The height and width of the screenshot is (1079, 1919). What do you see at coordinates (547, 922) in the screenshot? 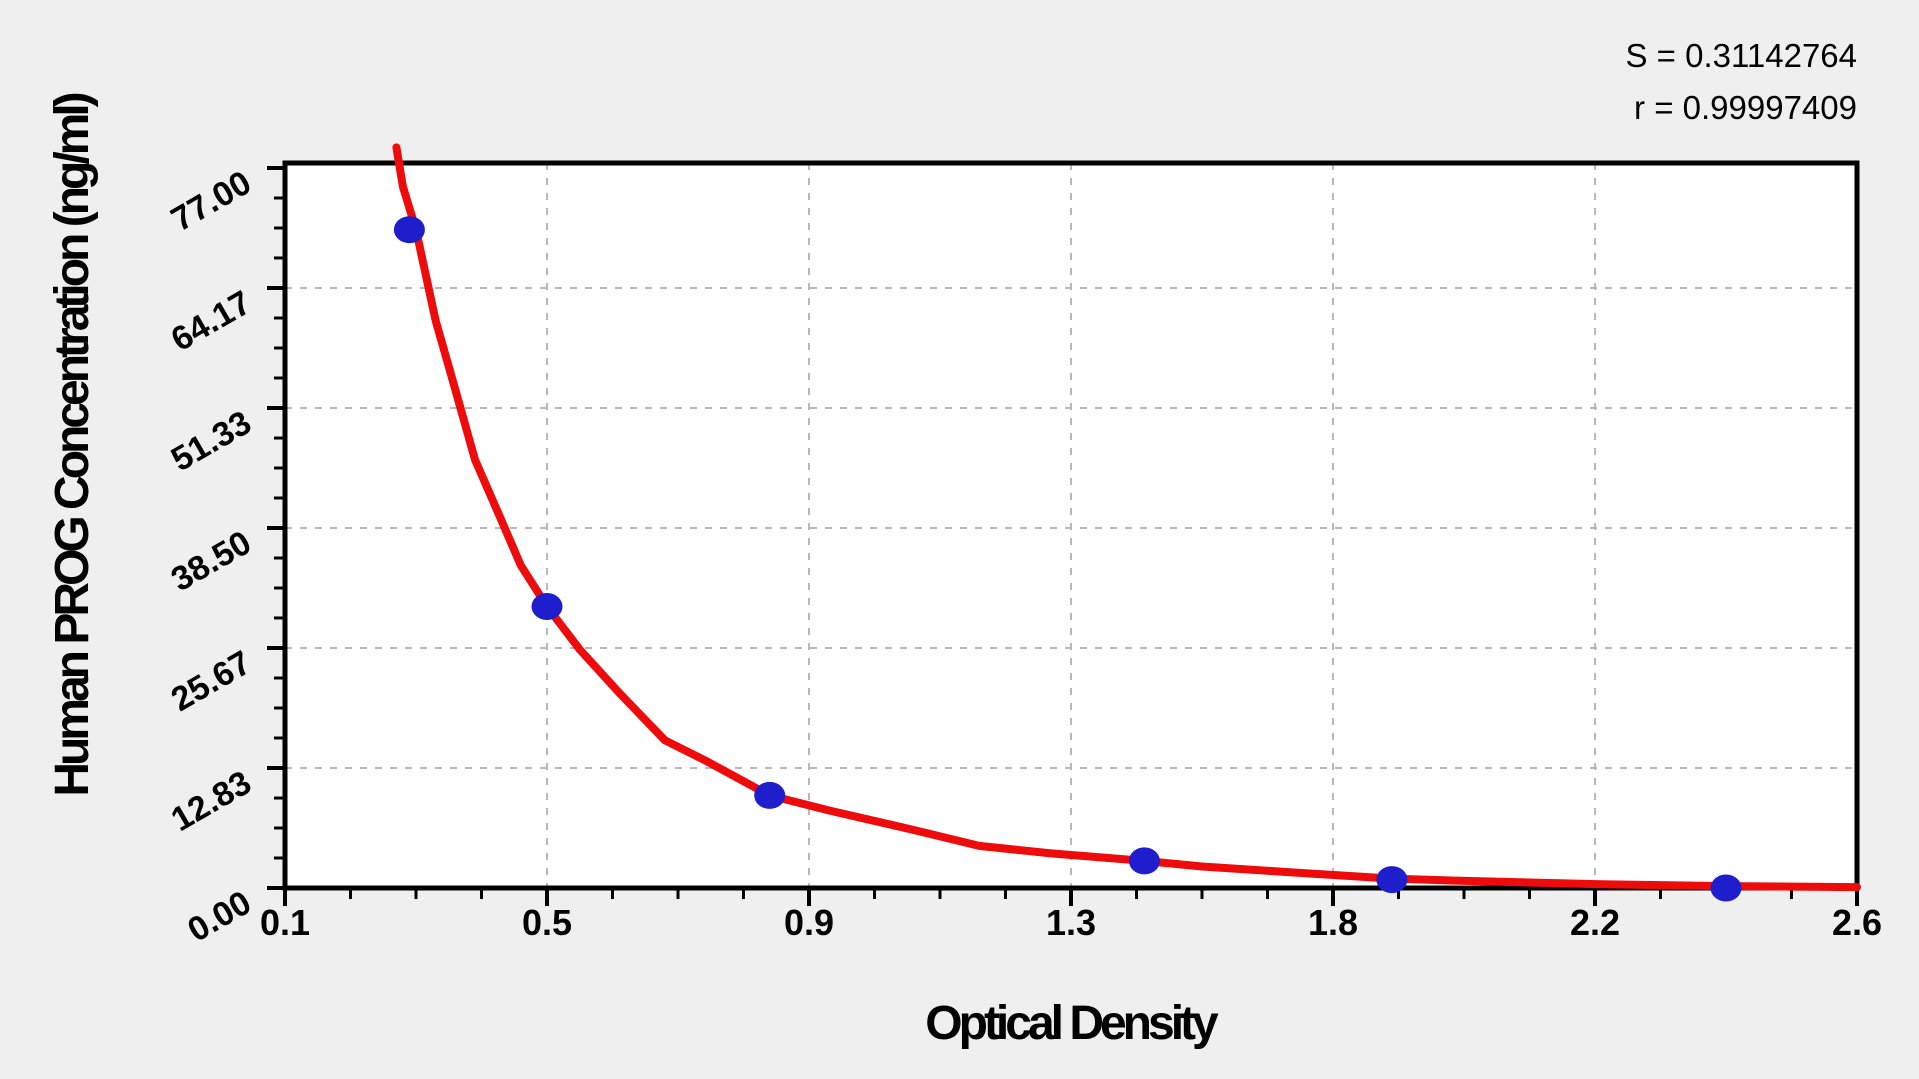
I see `x-tick-label: 0.5` at bounding box center [547, 922].